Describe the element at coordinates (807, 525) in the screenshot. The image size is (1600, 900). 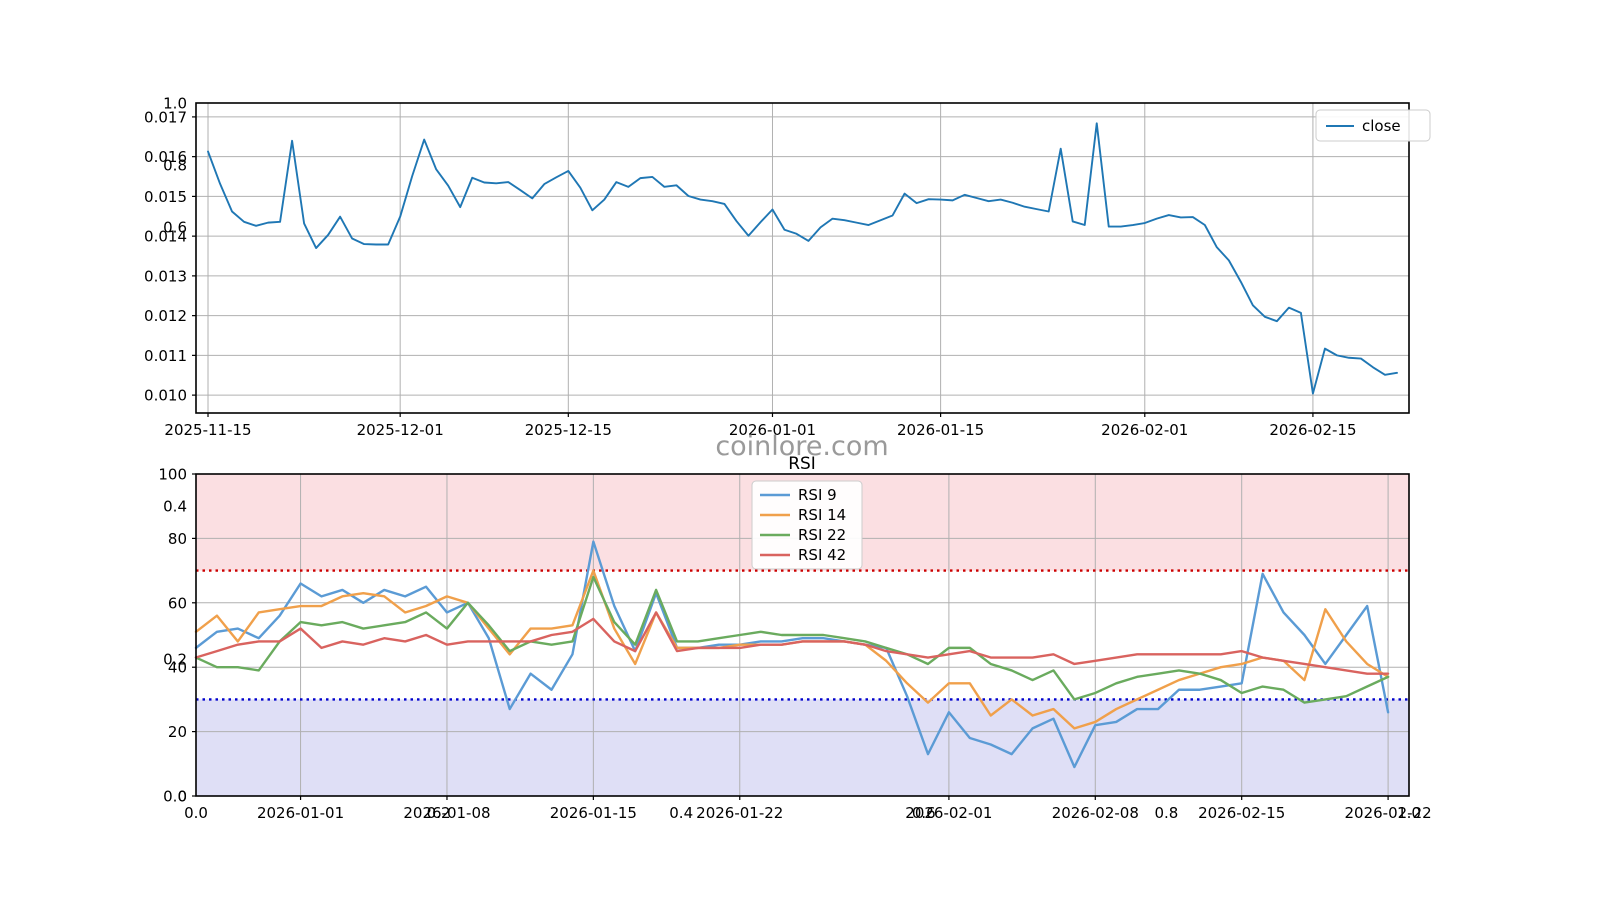
I see `rsi-legend: RSI 9 RSI 14 RSI 22 RSI 42` at that location.